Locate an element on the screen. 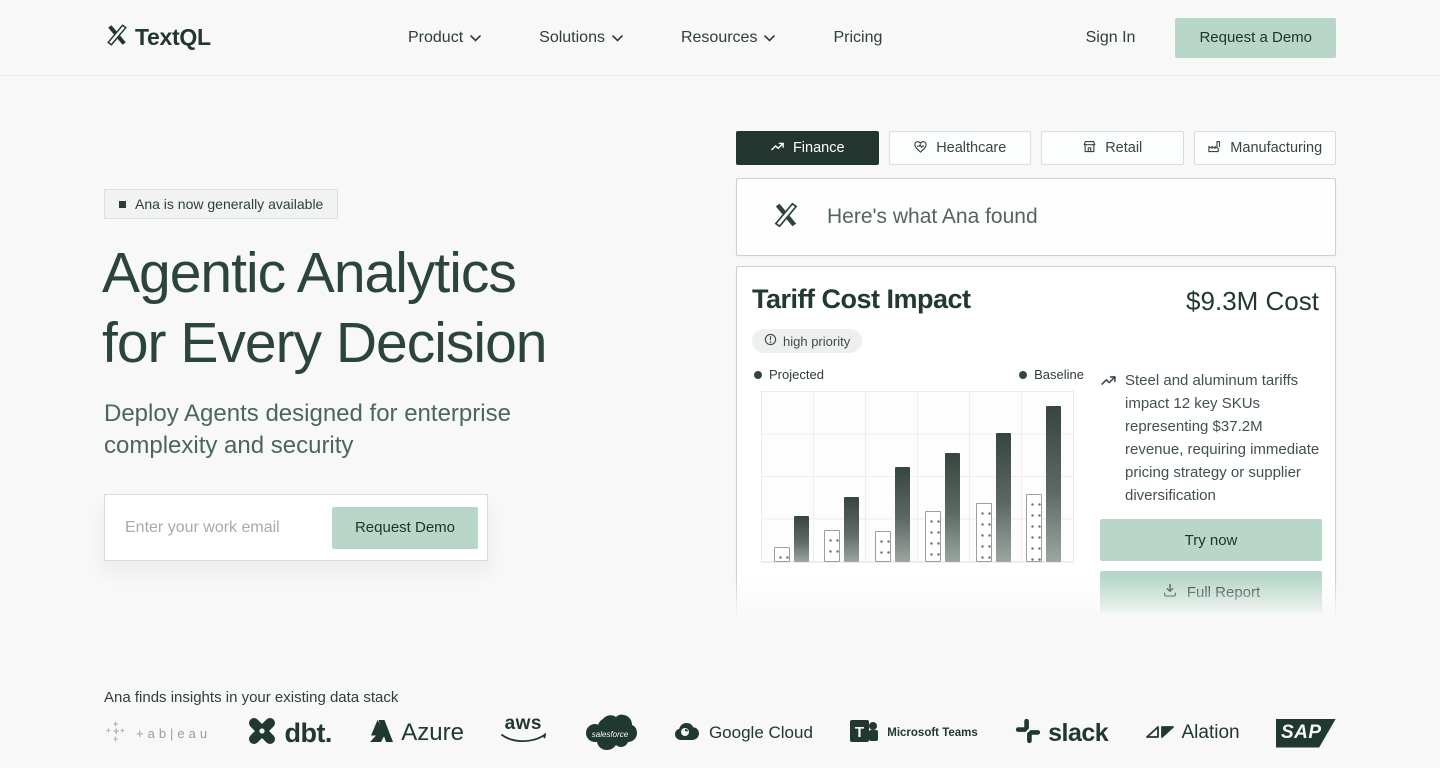 The height and width of the screenshot is (768, 1440). nav-label: Product is located at coordinates (436, 37).